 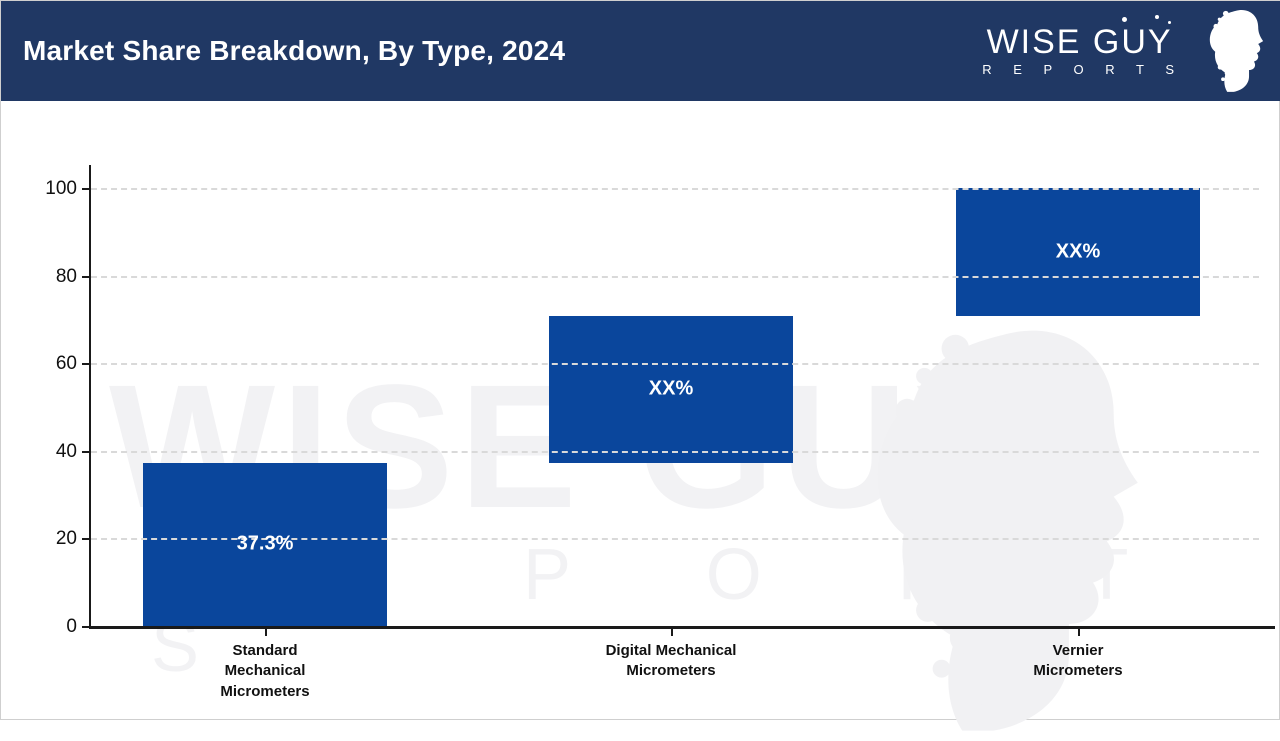 I want to click on x-axis-category-label: Digital Mechanical Micrometers, so click(x=671, y=661).